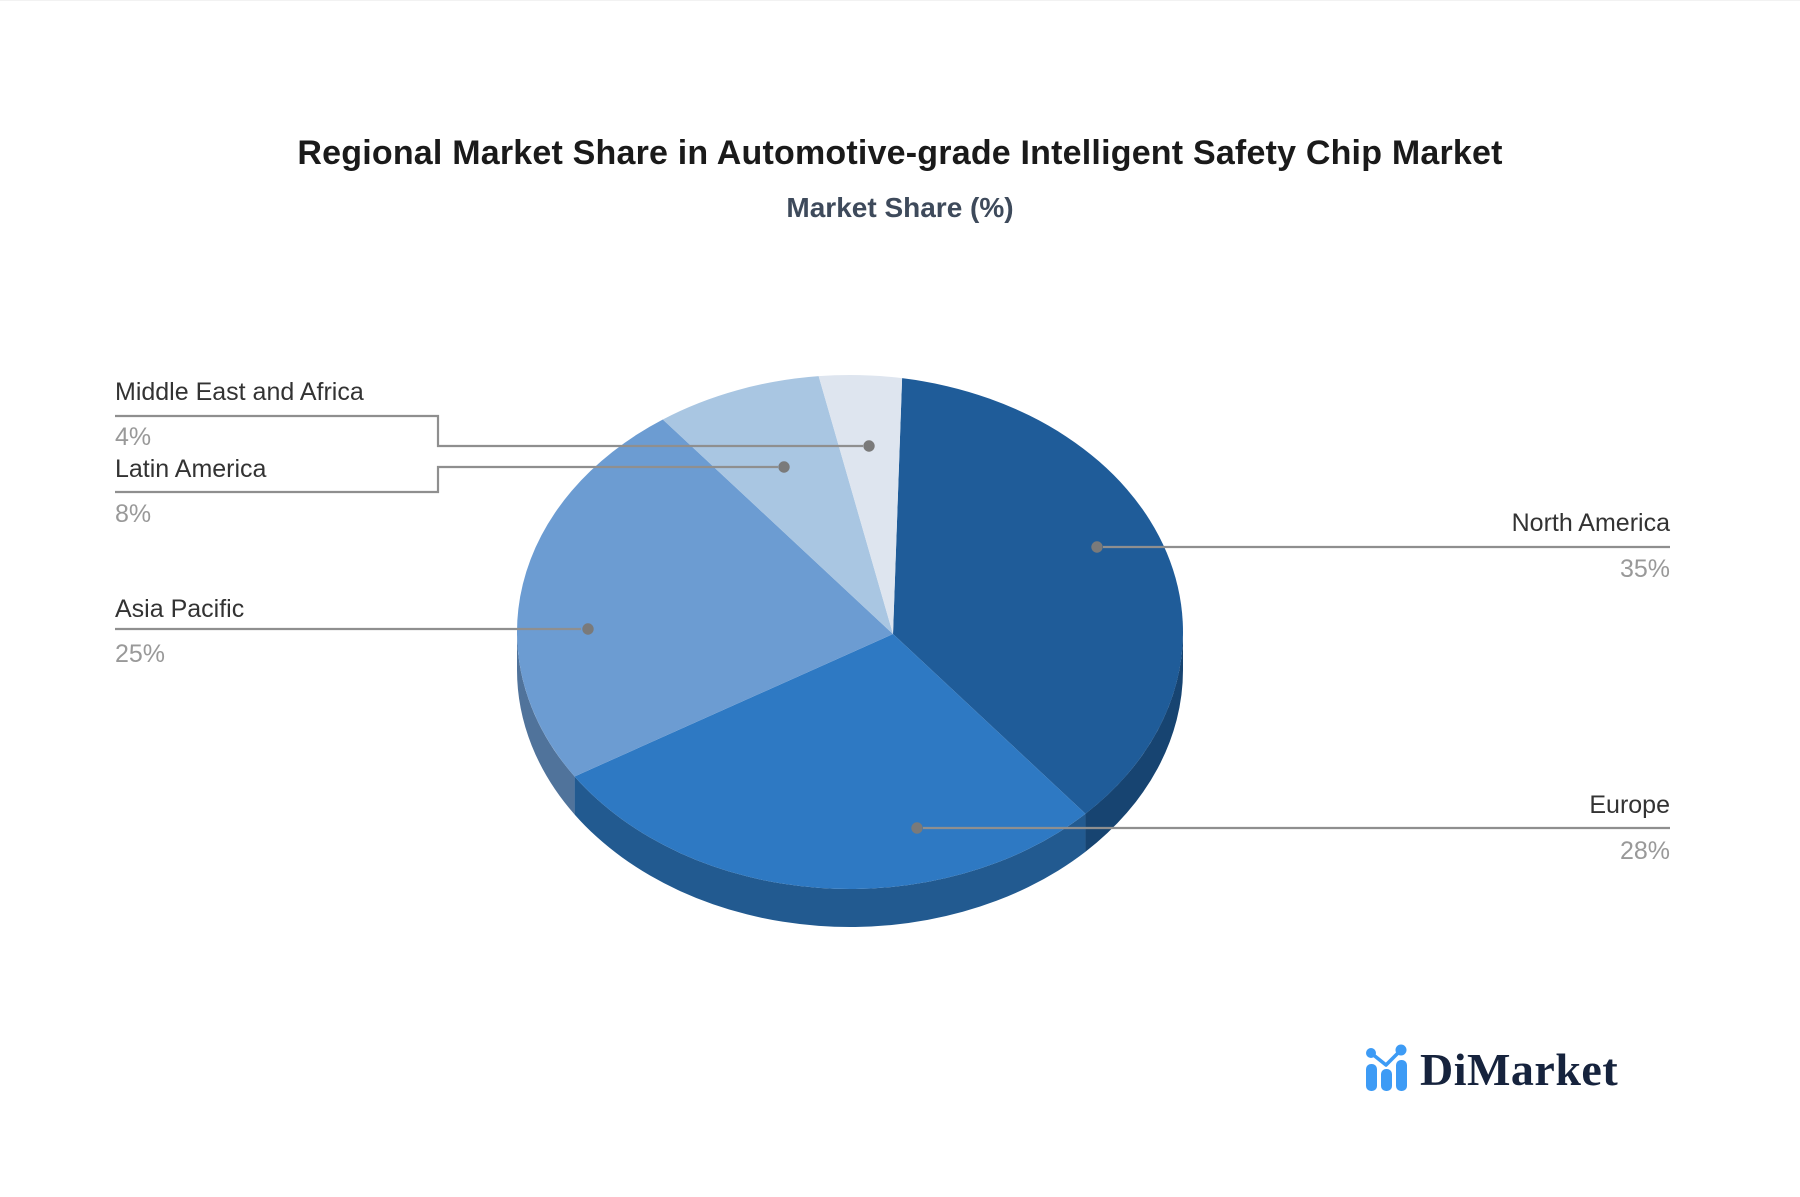 This screenshot has height=1197, width=1800. I want to click on slice-label: Latin America, so click(191, 469).